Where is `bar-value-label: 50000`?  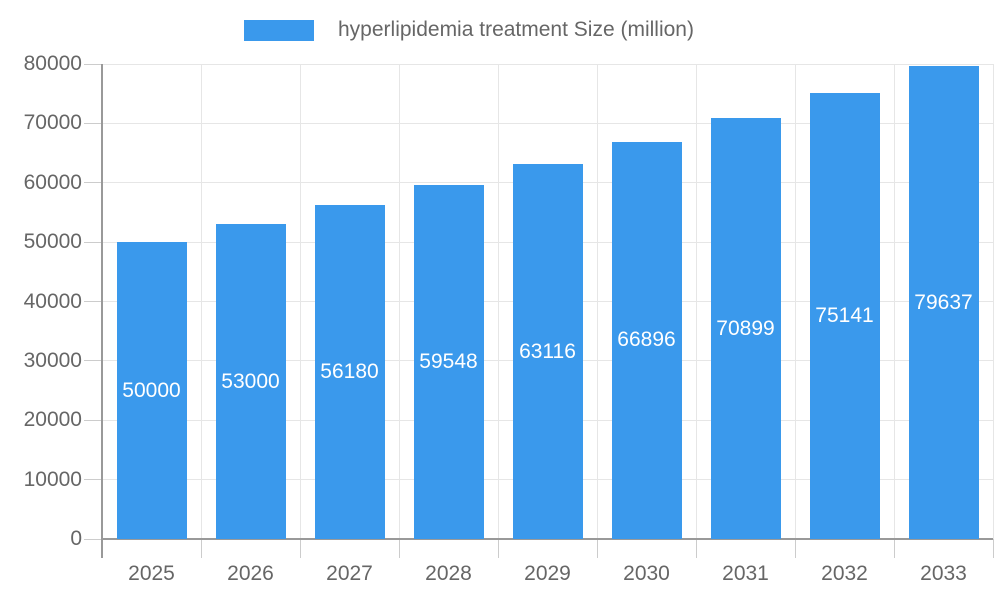
bar-value-label: 50000 is located at coordinates (151, 390).